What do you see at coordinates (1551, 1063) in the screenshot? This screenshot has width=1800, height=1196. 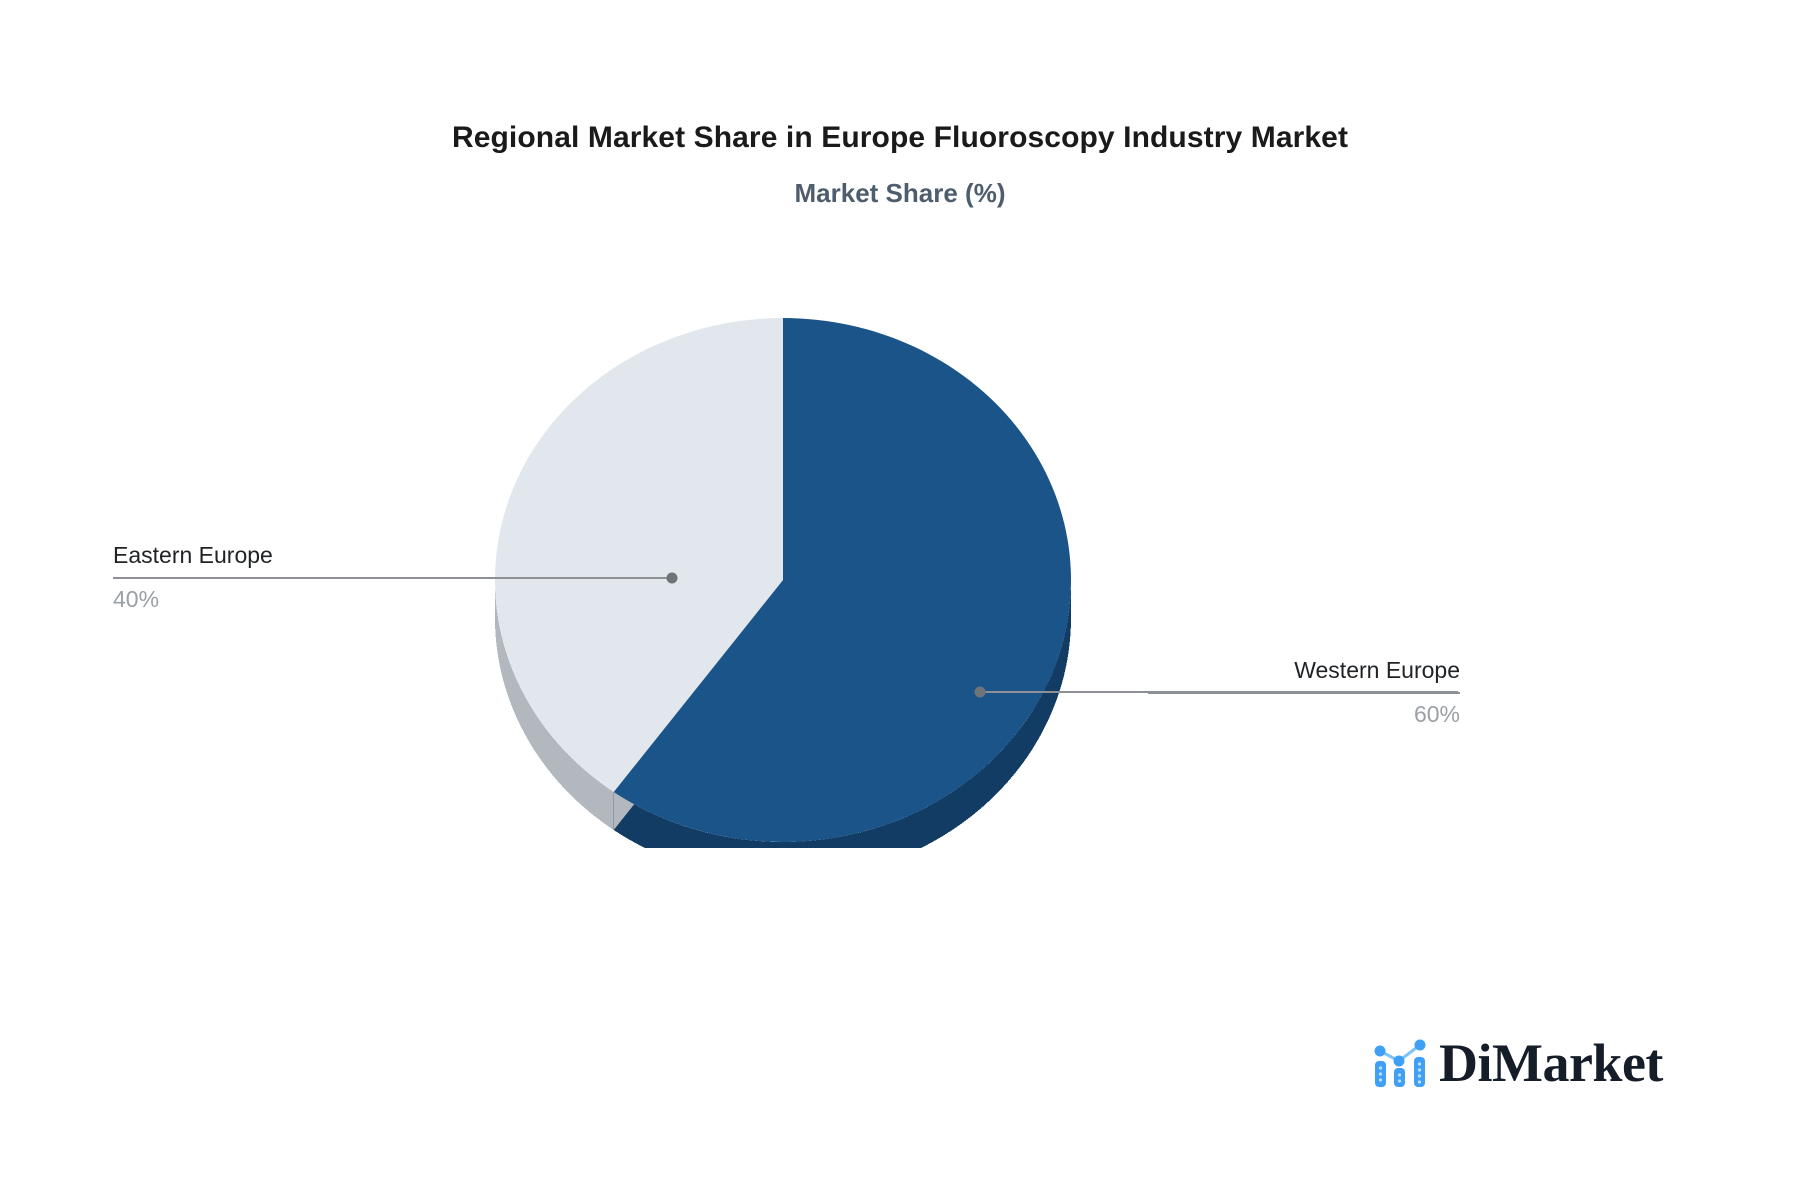 I see `brand-logo-text: DiMarket` at bounding box center [1551, 1063].